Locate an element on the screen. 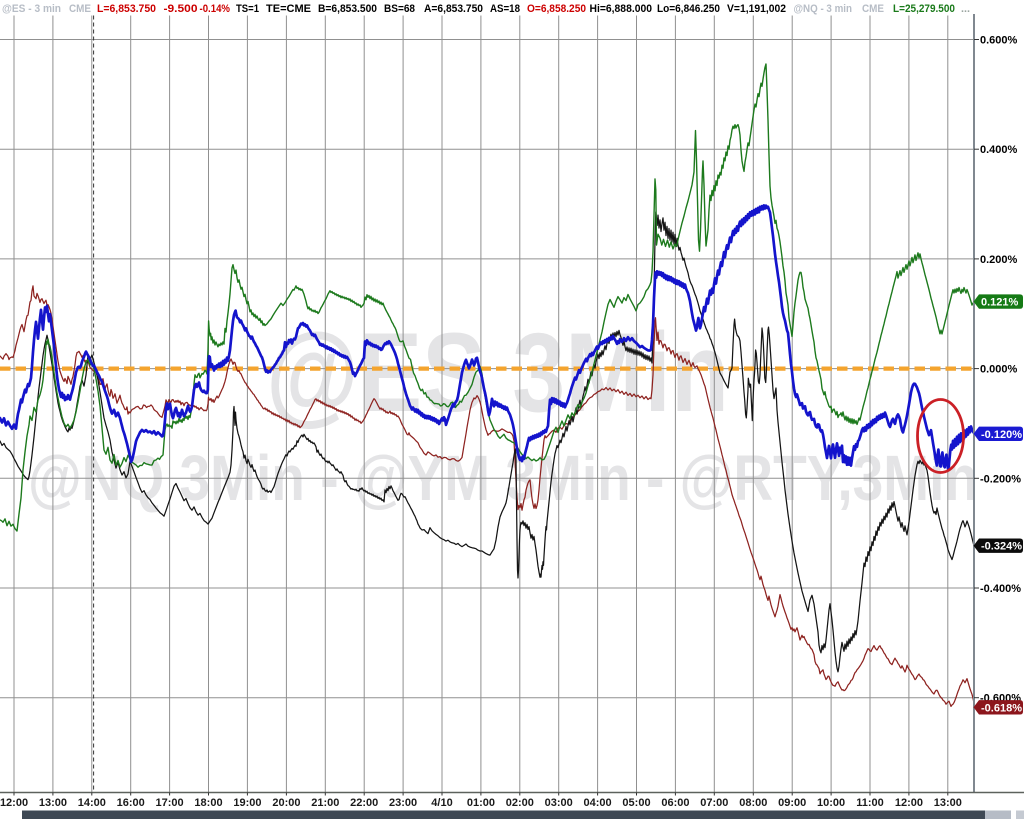 The image size is (1024, 819). svg-text: Hi=6,888.000 is located at coordinates (621, 9).